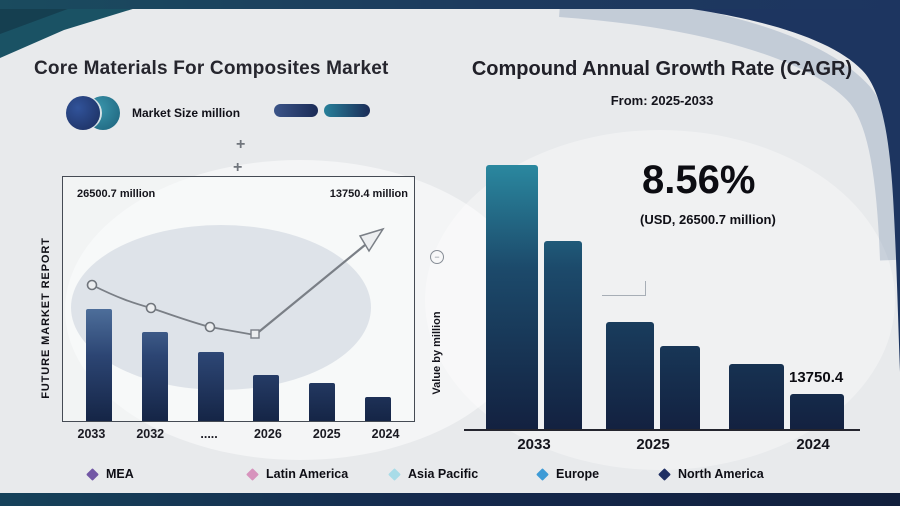  Describe the element at coordinates (443, 474) in the screenshot. I see `legend-label: Asia Pacific` at that location.